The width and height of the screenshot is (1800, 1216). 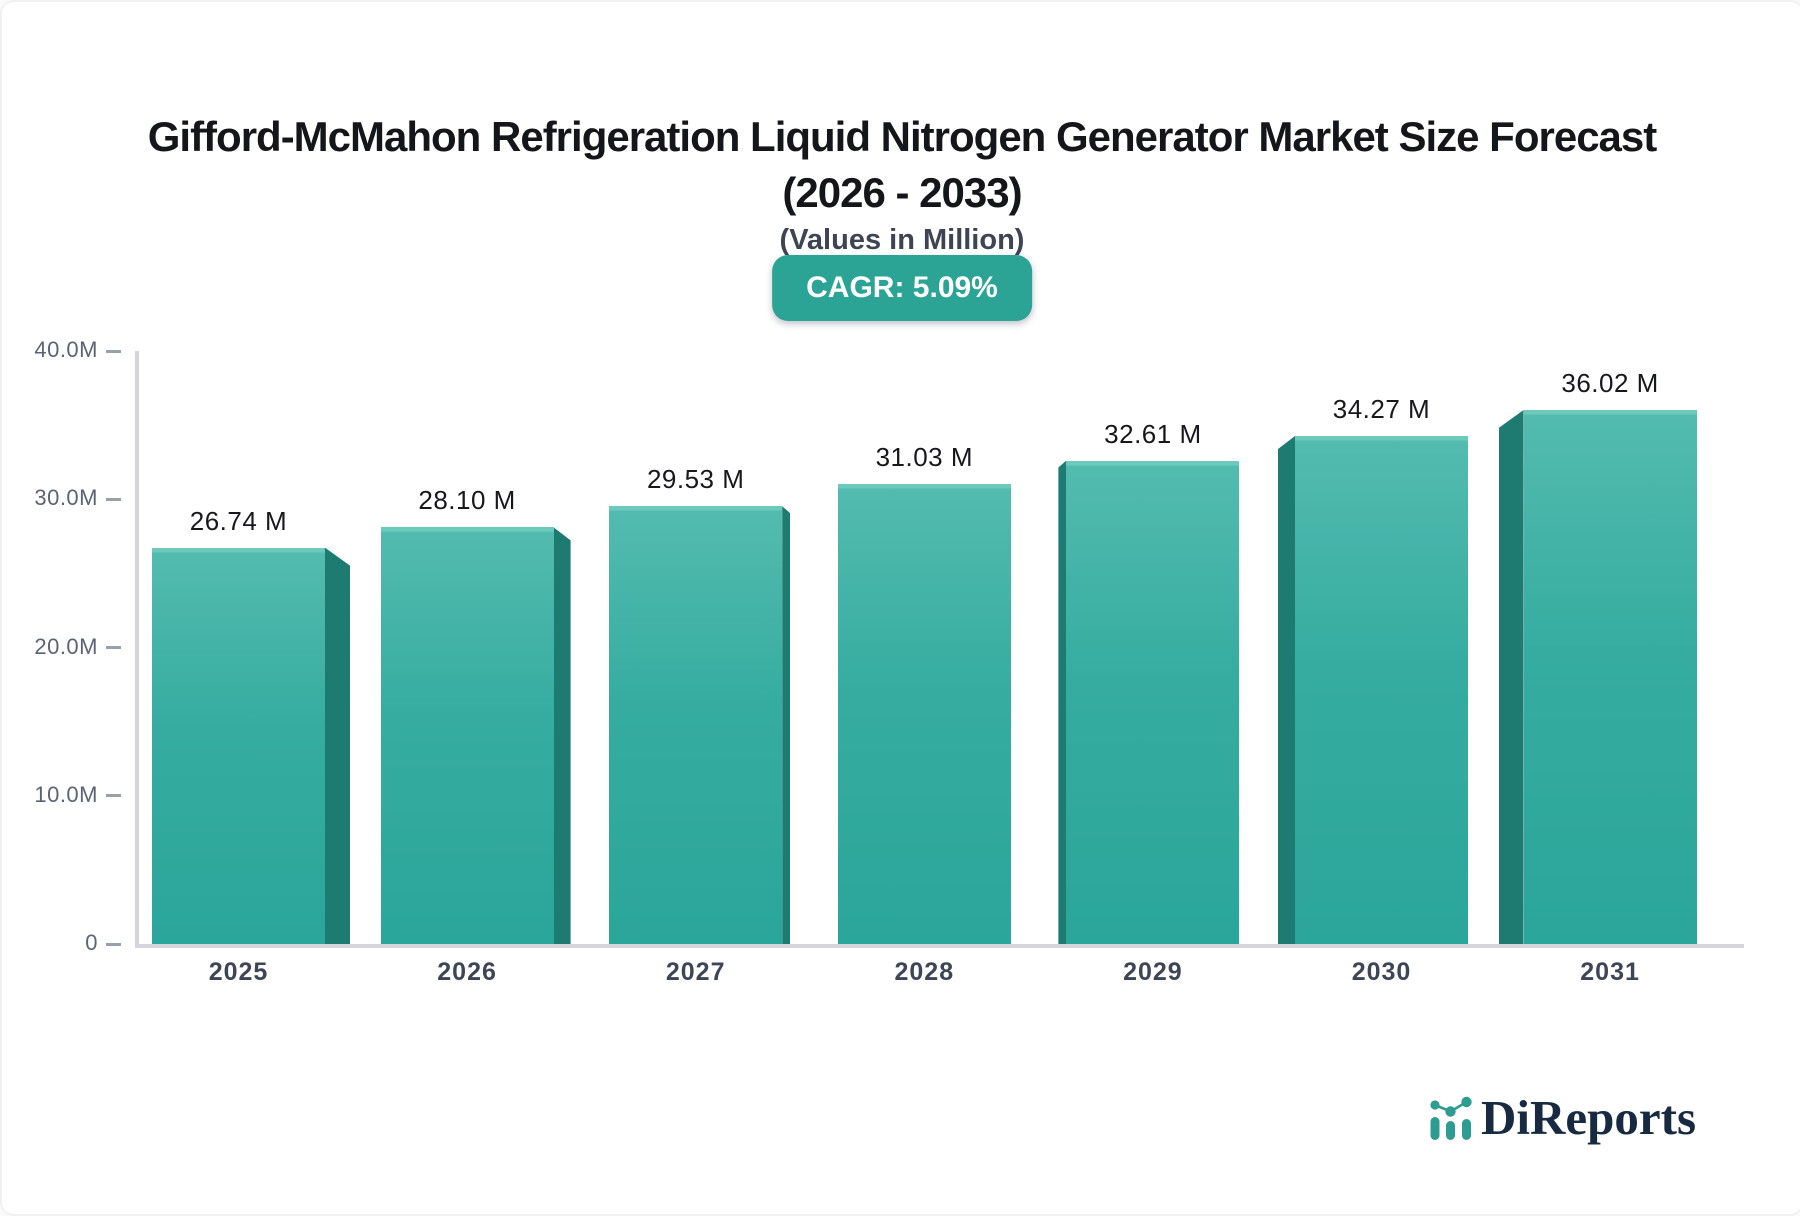 I want to click on bar-value-label: 28.10 M, so click(x=467, y=500).